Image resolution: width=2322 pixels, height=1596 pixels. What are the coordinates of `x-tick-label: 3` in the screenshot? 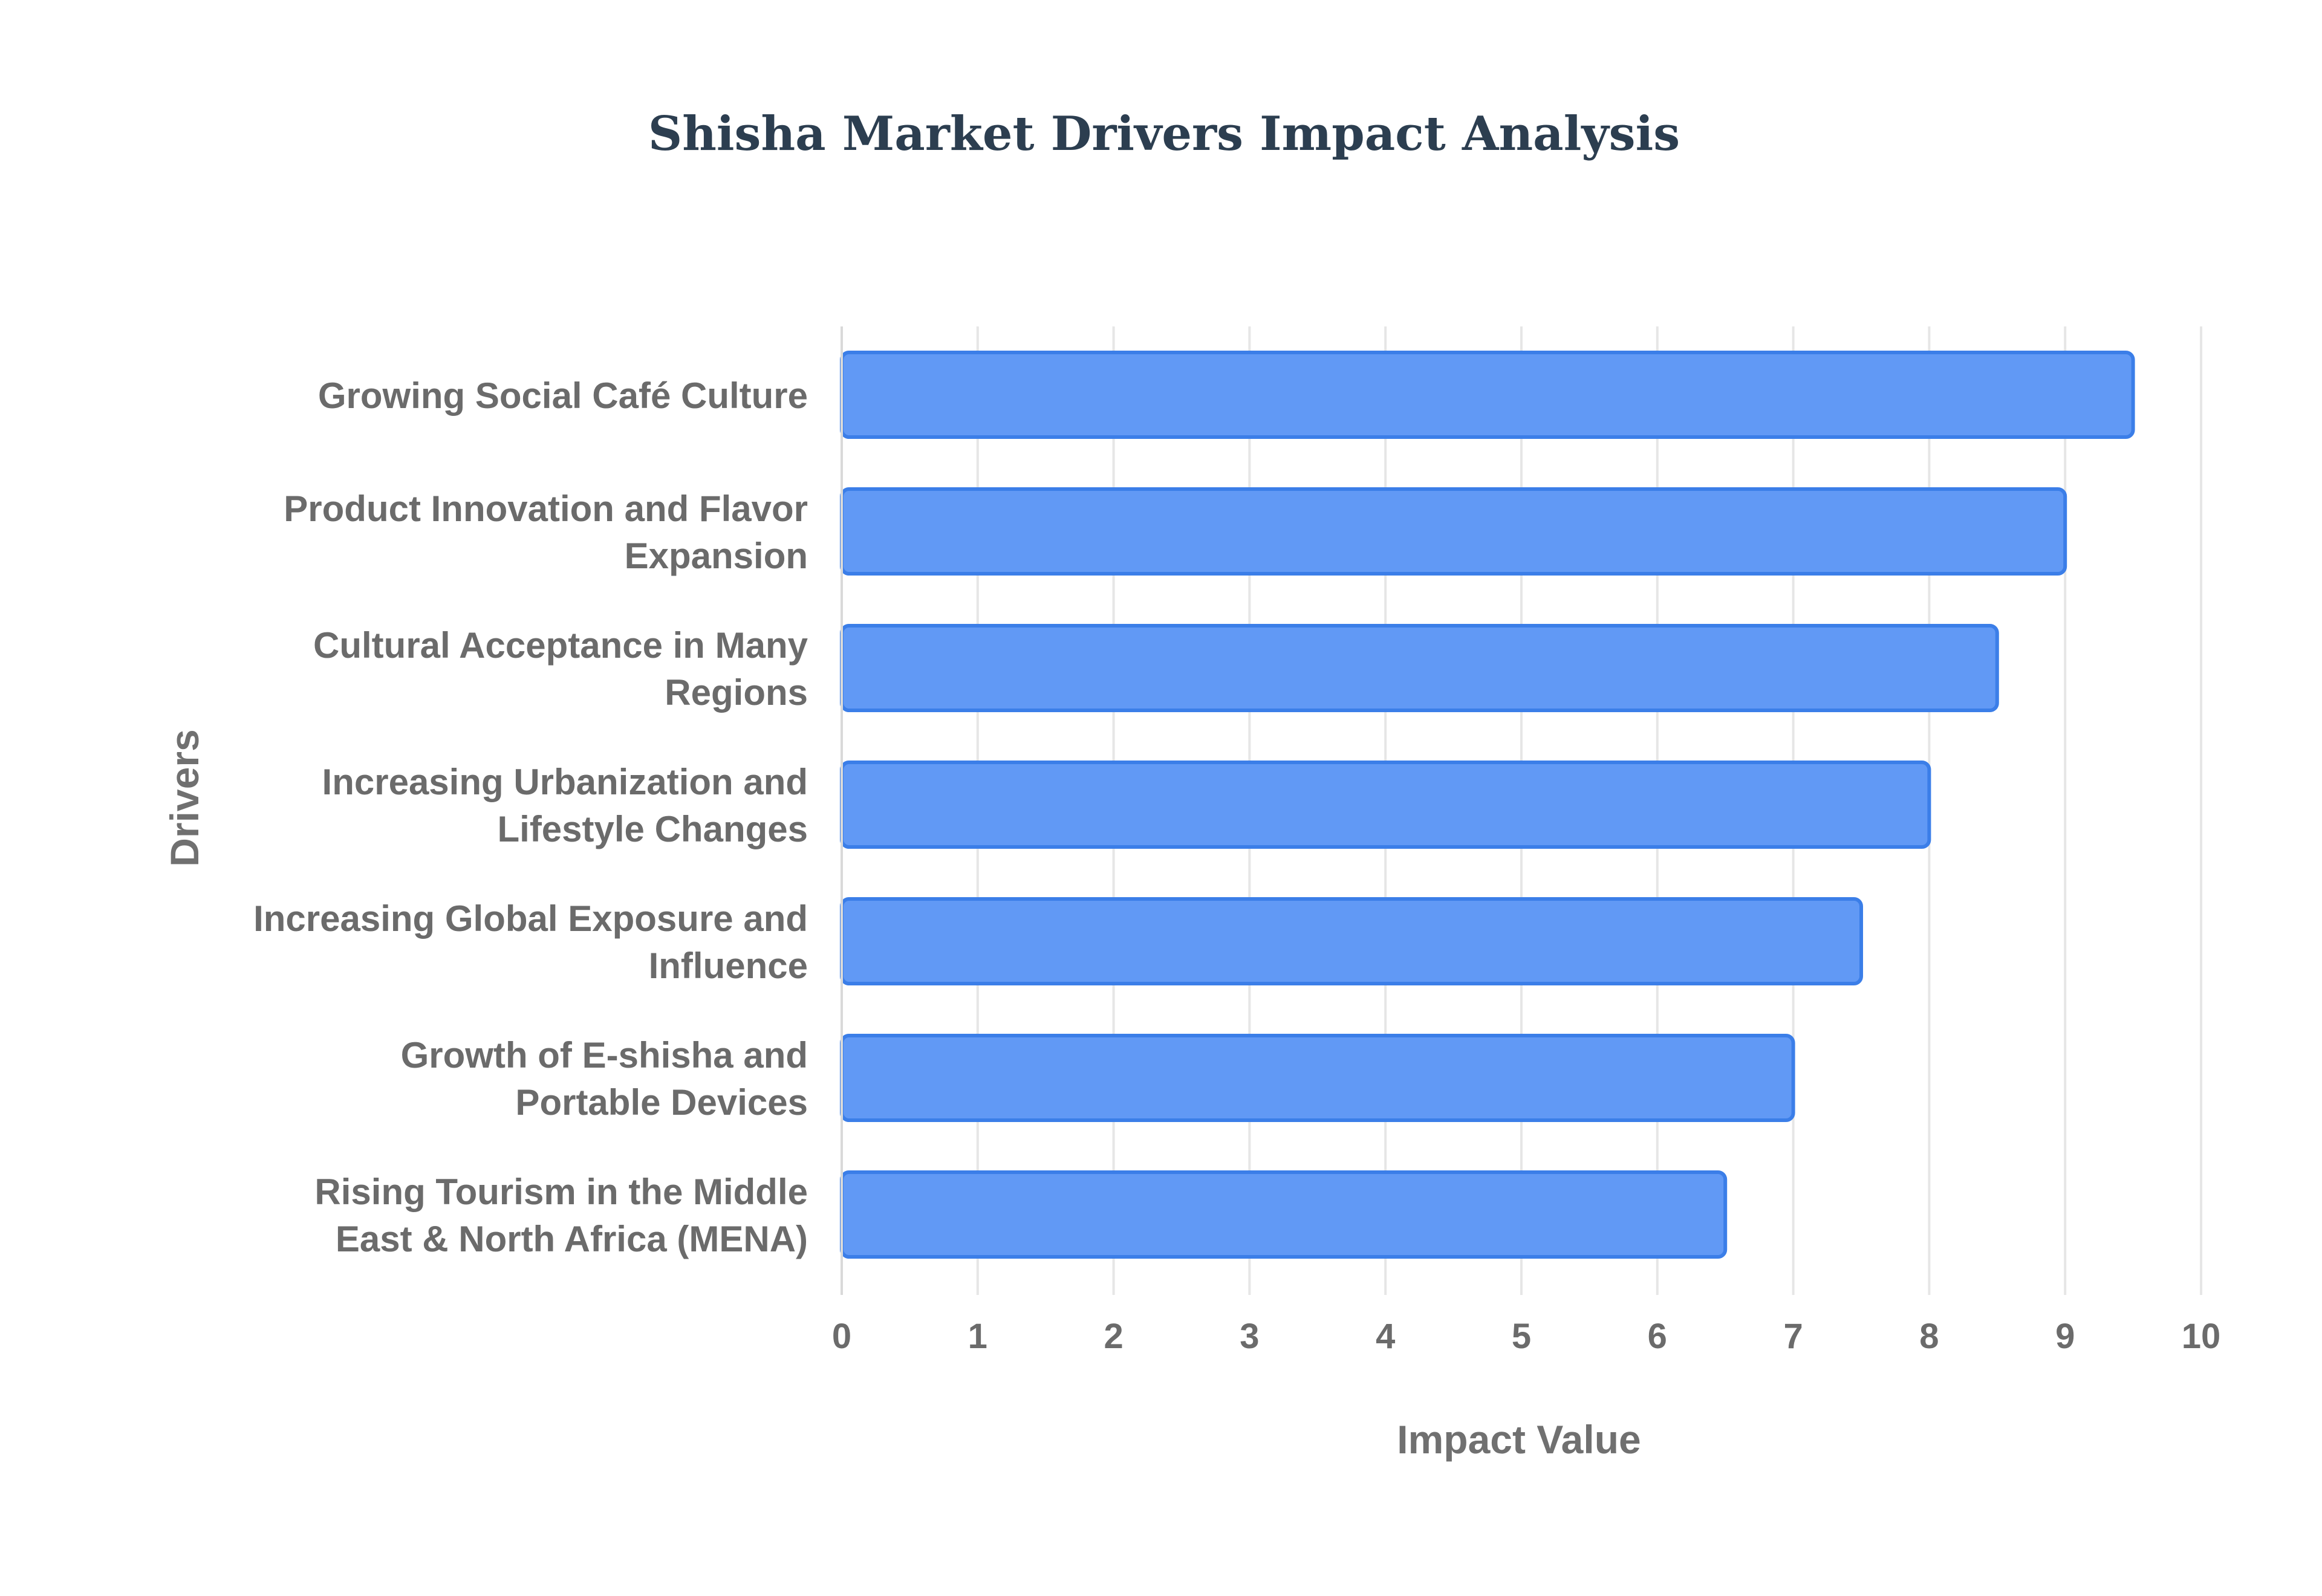 It's located at (1249, 1336).